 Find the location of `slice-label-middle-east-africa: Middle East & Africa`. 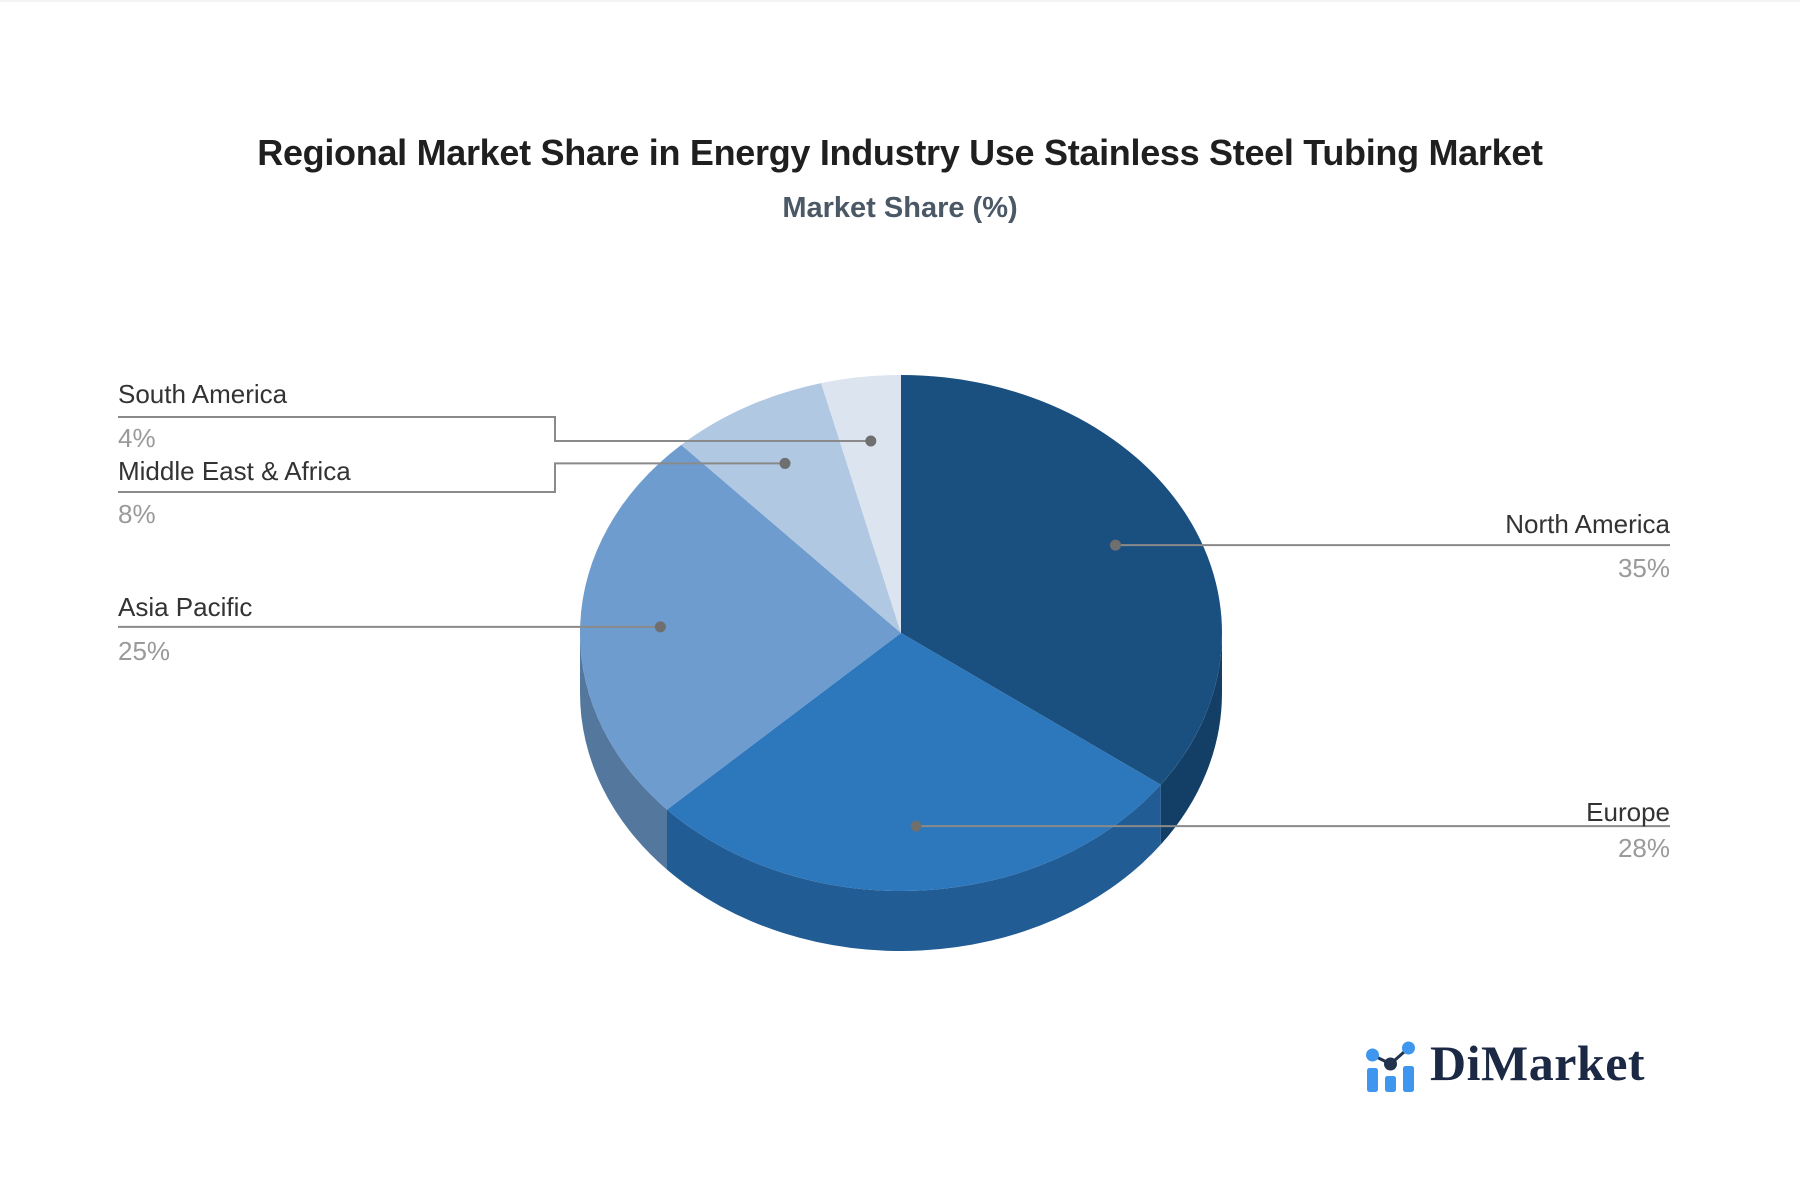

slice-label-middle-east-africa: Middle East & Africa is located at coordinates (234, 471).